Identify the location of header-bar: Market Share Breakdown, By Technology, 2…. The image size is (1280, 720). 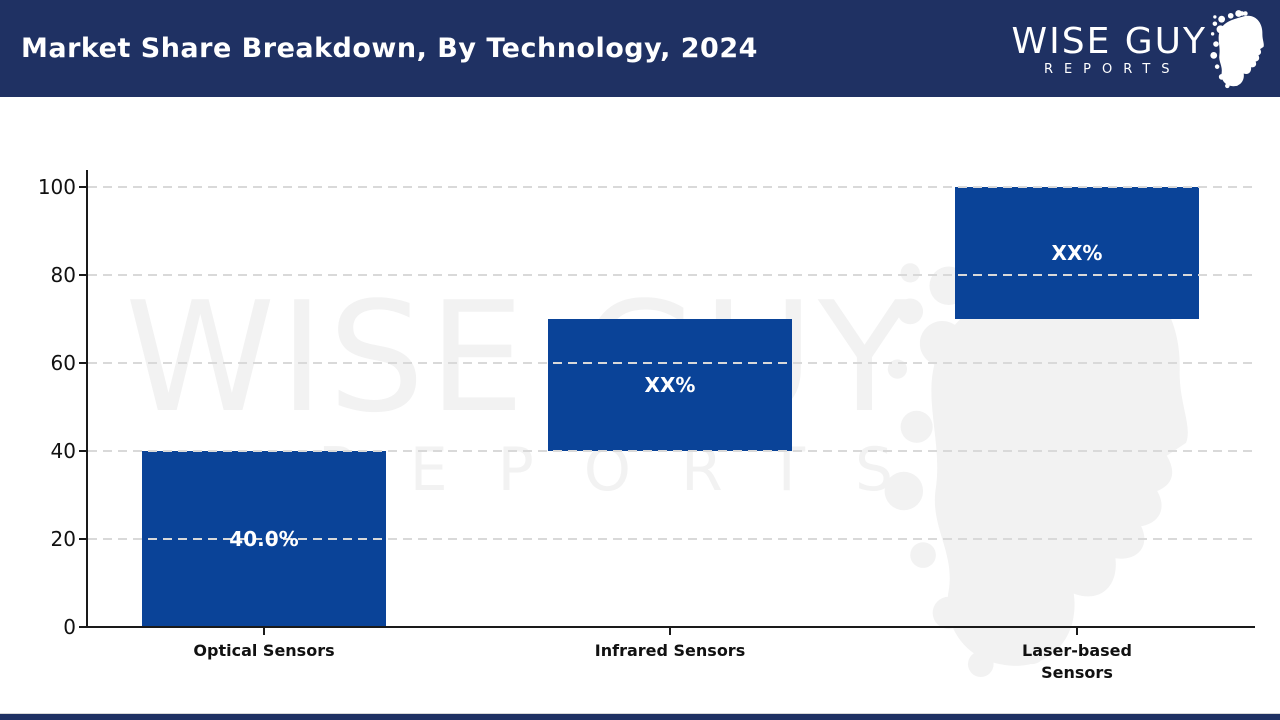
(640, 48).